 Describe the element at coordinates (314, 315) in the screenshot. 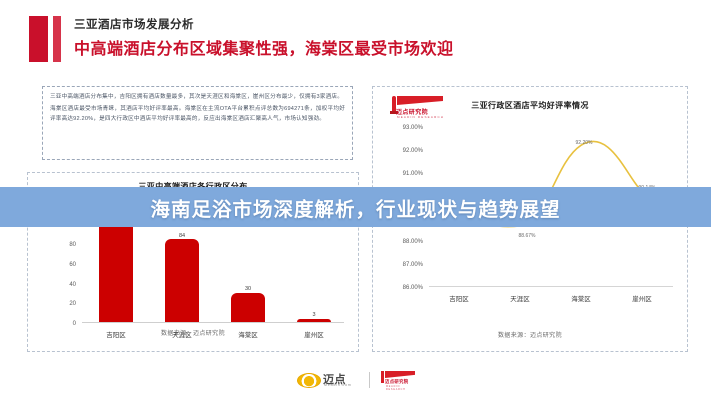

I see `bar-value-yazhou: 3` at that location.